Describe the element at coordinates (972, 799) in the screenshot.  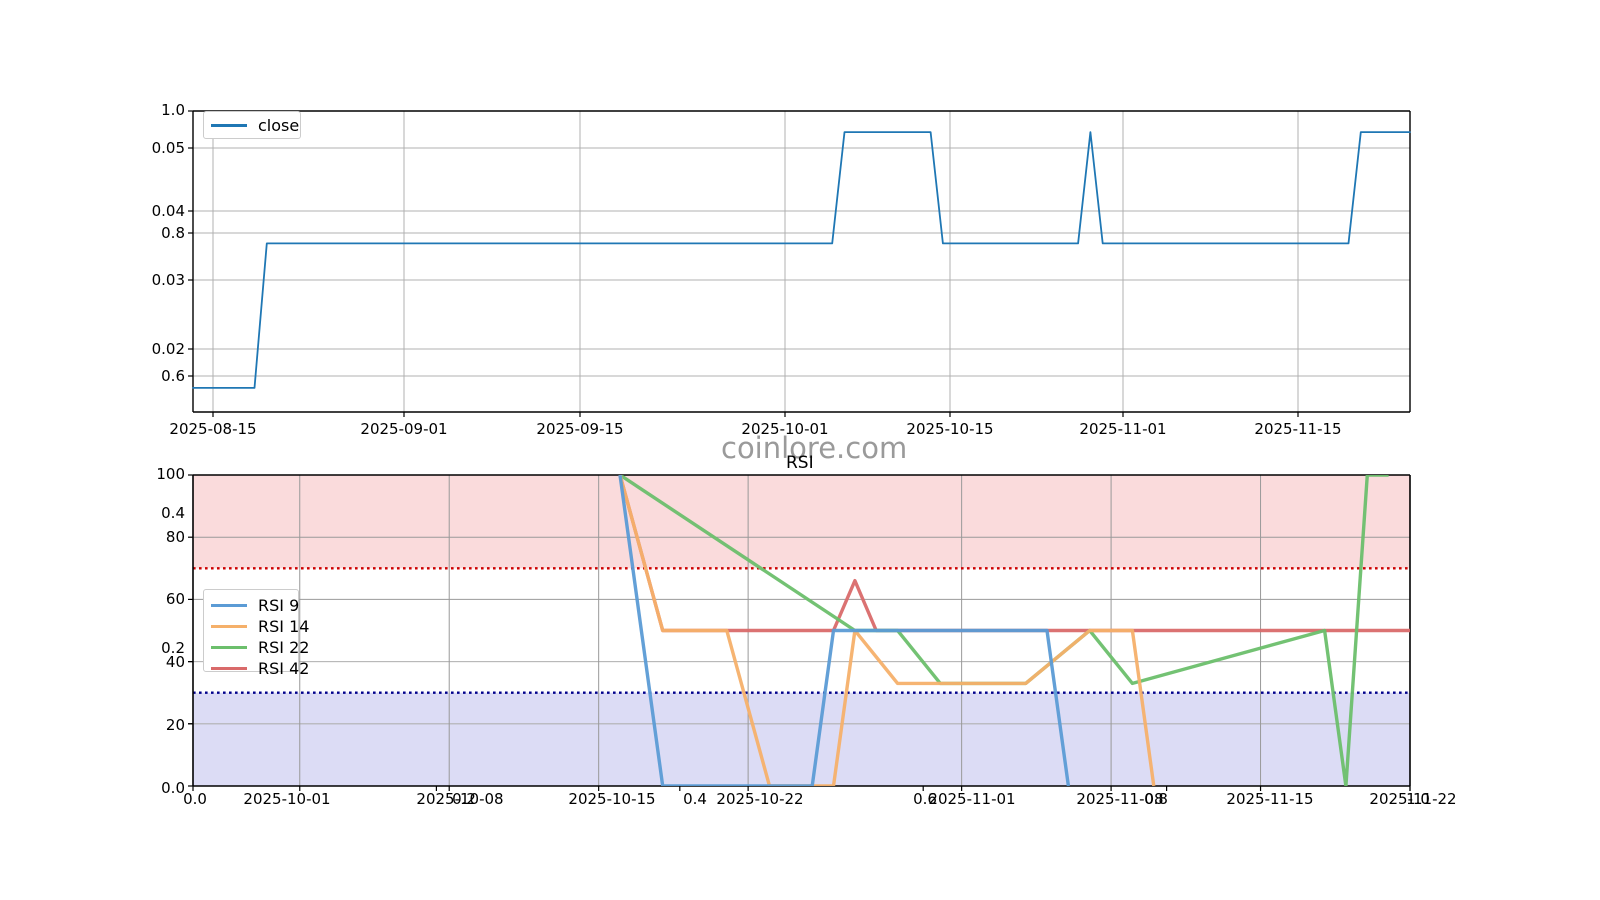
I see `rsi-xtick-7: 2025-11-01` at that location.